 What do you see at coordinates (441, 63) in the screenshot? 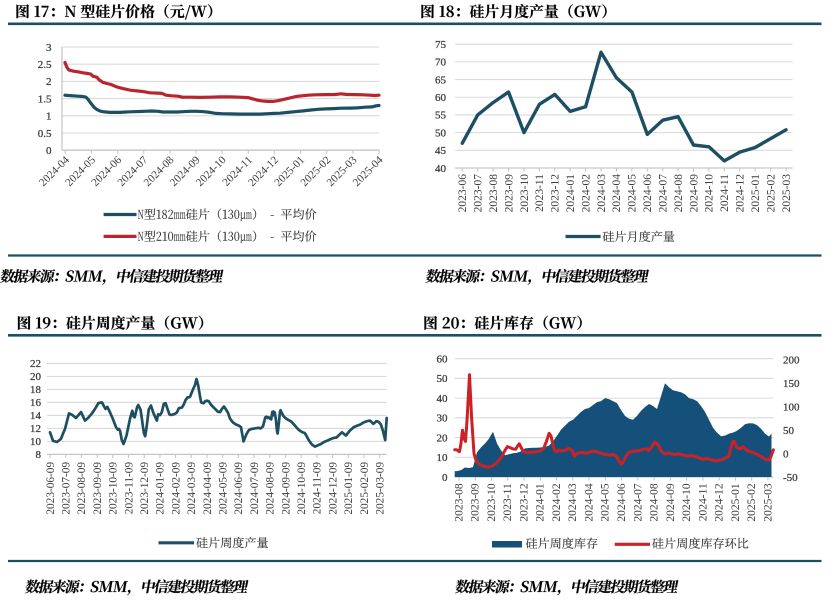
I see `svg-text: 70` at bounding box center [441, 63].